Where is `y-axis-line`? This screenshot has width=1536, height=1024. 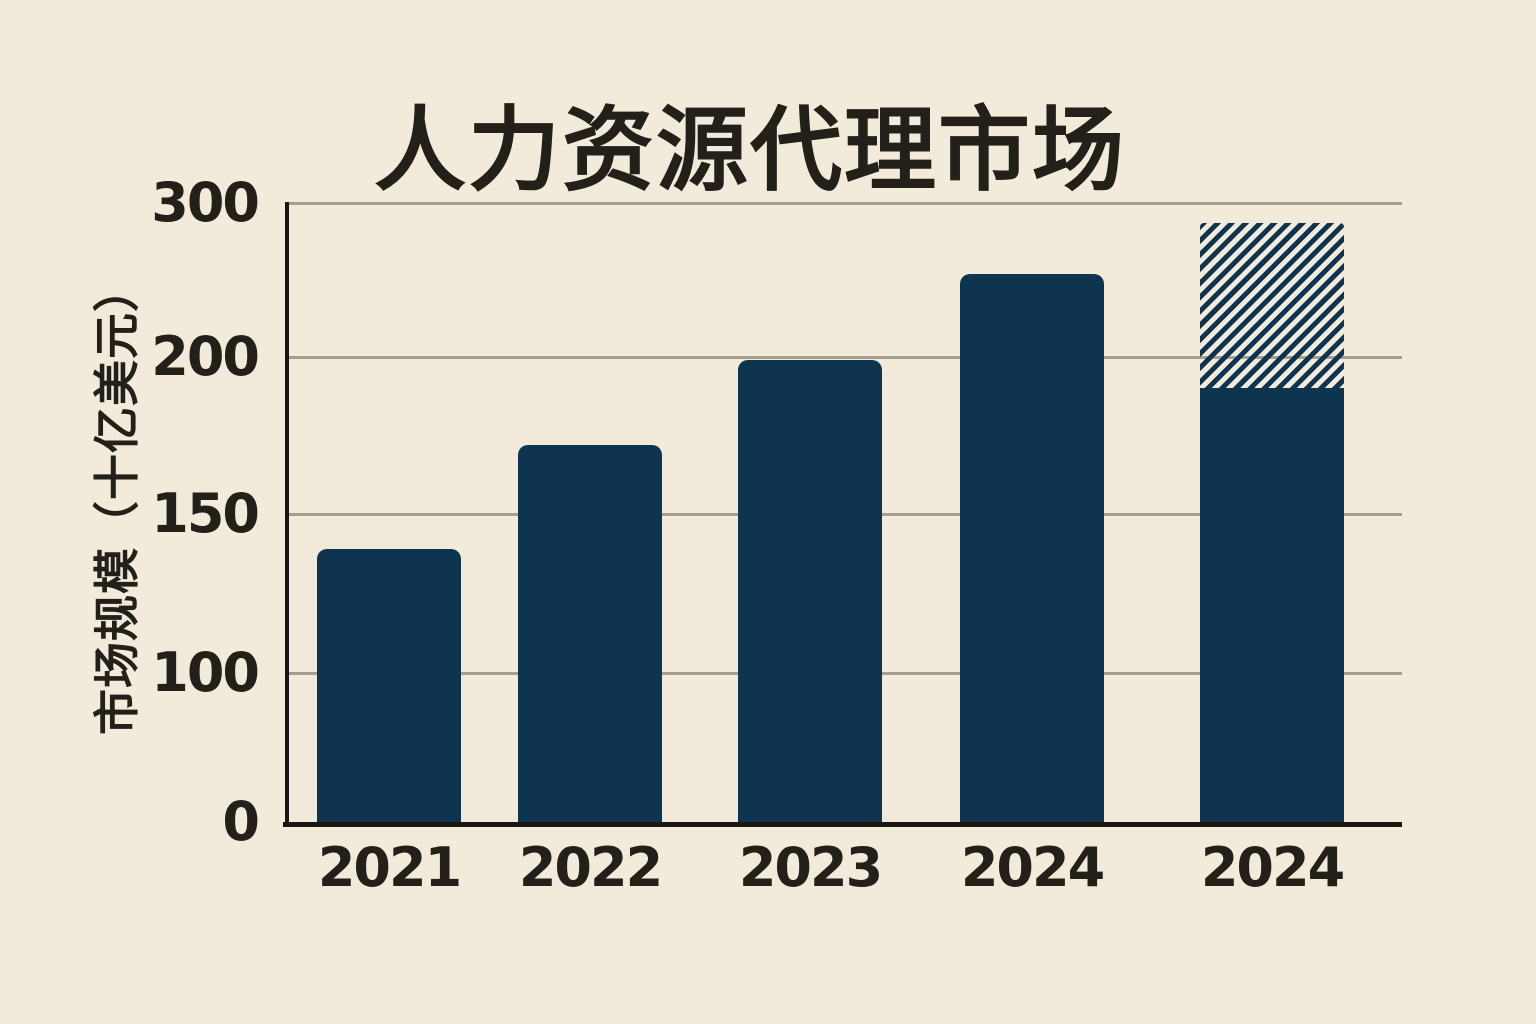
y-axis-line is located at coordinates (287, 514).